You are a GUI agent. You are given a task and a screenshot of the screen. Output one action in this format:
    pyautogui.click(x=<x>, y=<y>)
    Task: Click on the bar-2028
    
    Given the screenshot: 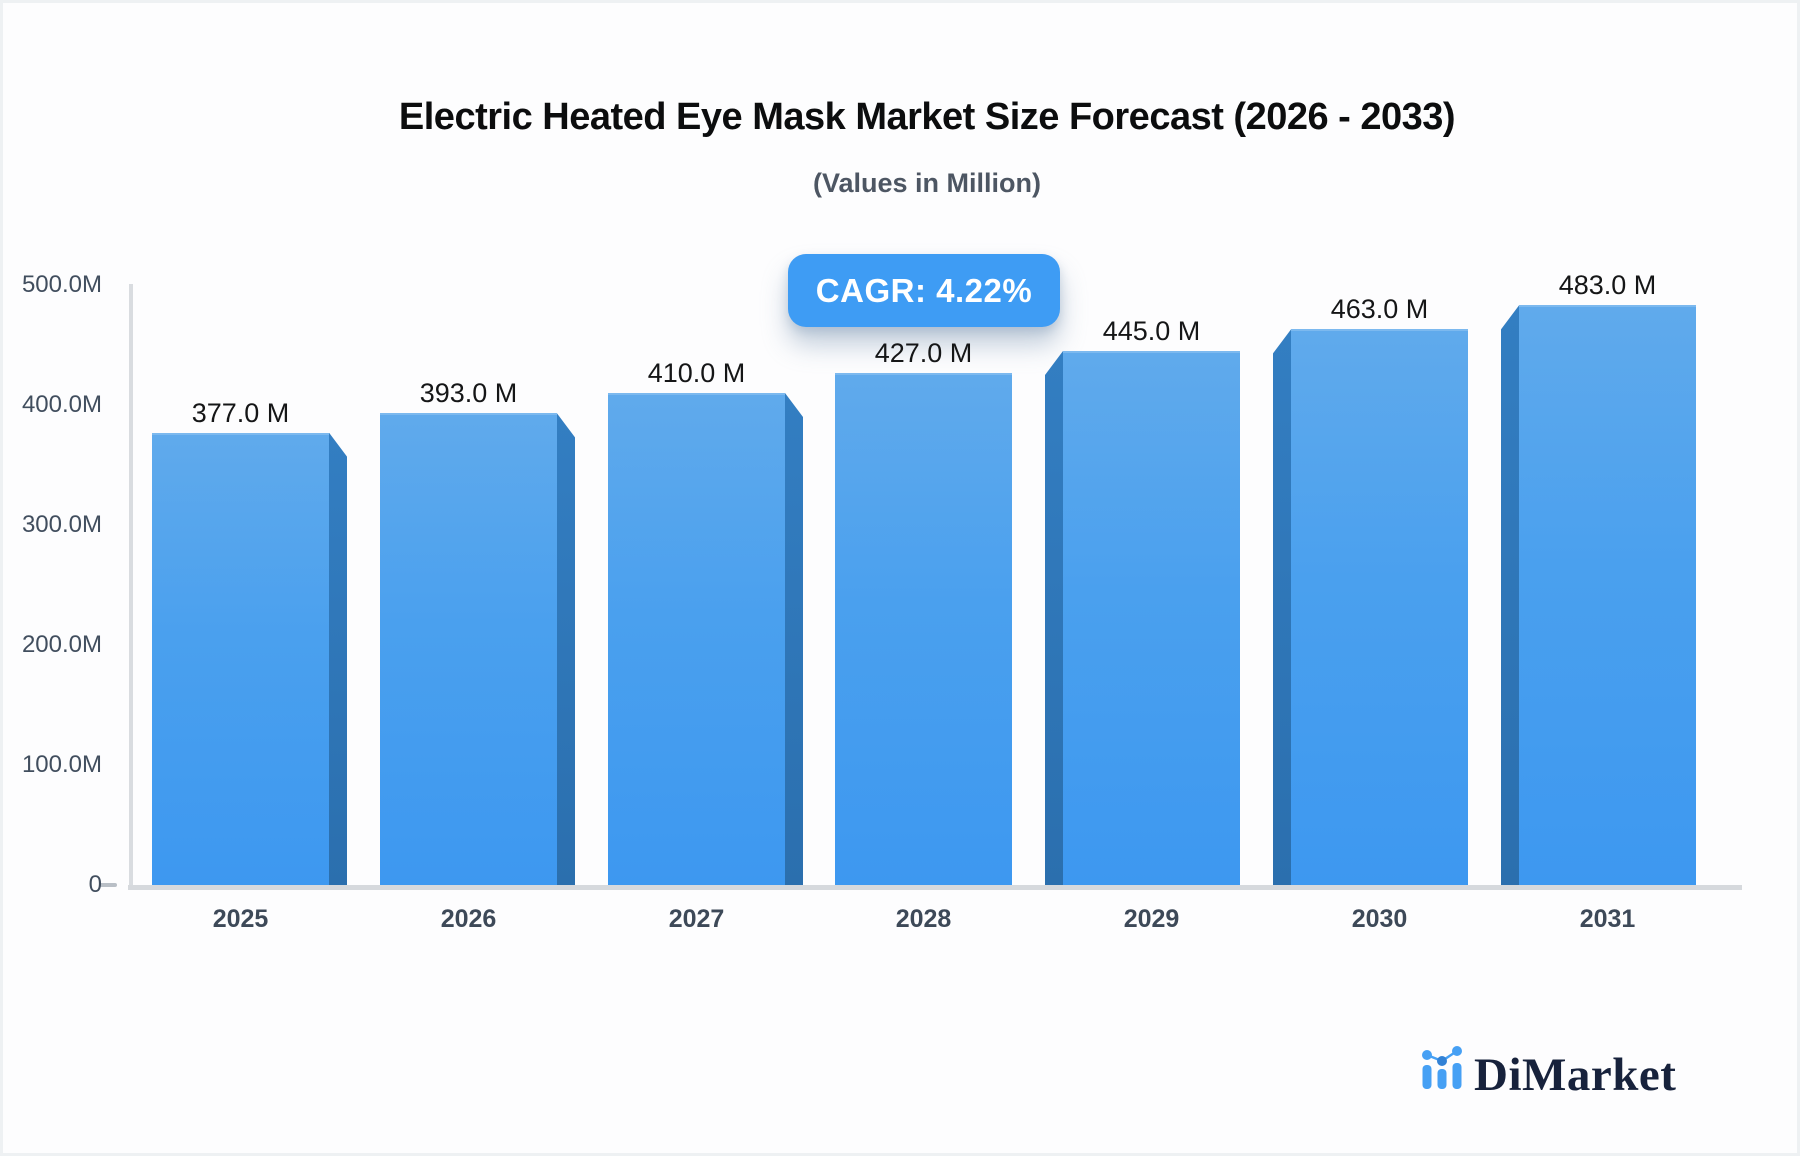 What is the action you would take?
    pyautogui.click(x=923, y=628)
    